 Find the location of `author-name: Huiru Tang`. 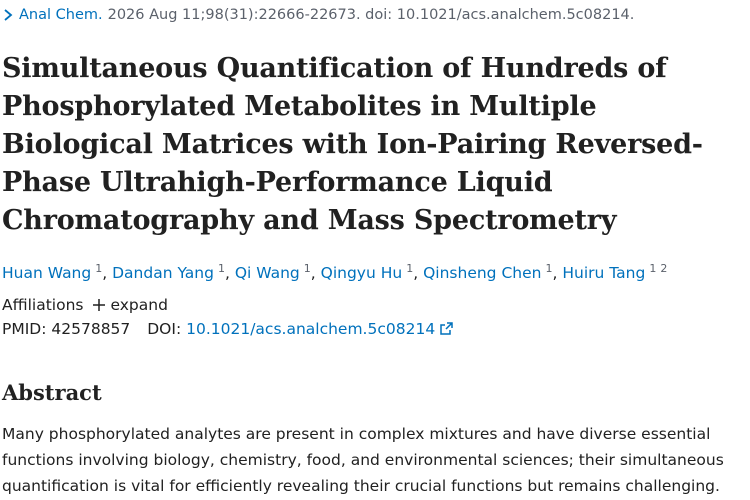

author-name: Huiru Tang is located at coordinates (604, 273).